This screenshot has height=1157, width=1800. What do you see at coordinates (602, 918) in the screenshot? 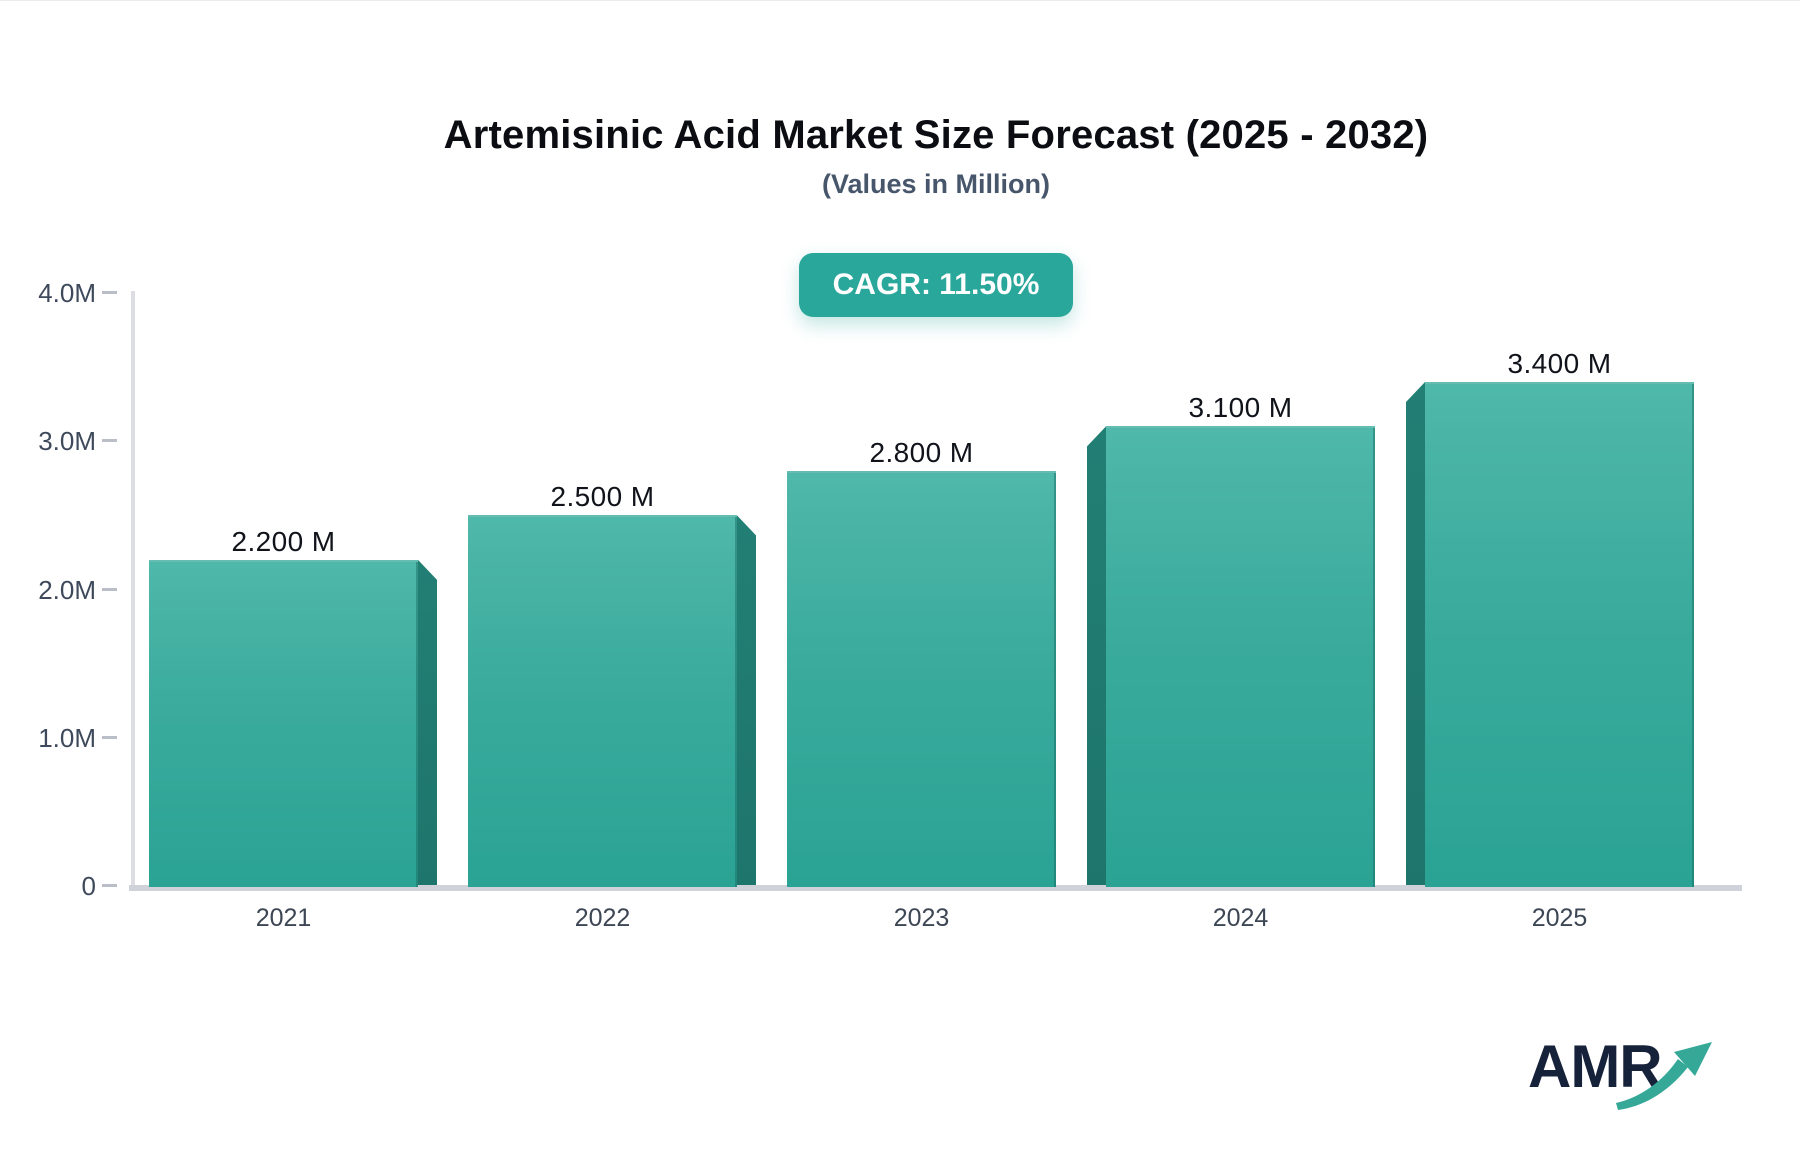
I see `x-axis-label: 2022` at bounding box center [602, 918].